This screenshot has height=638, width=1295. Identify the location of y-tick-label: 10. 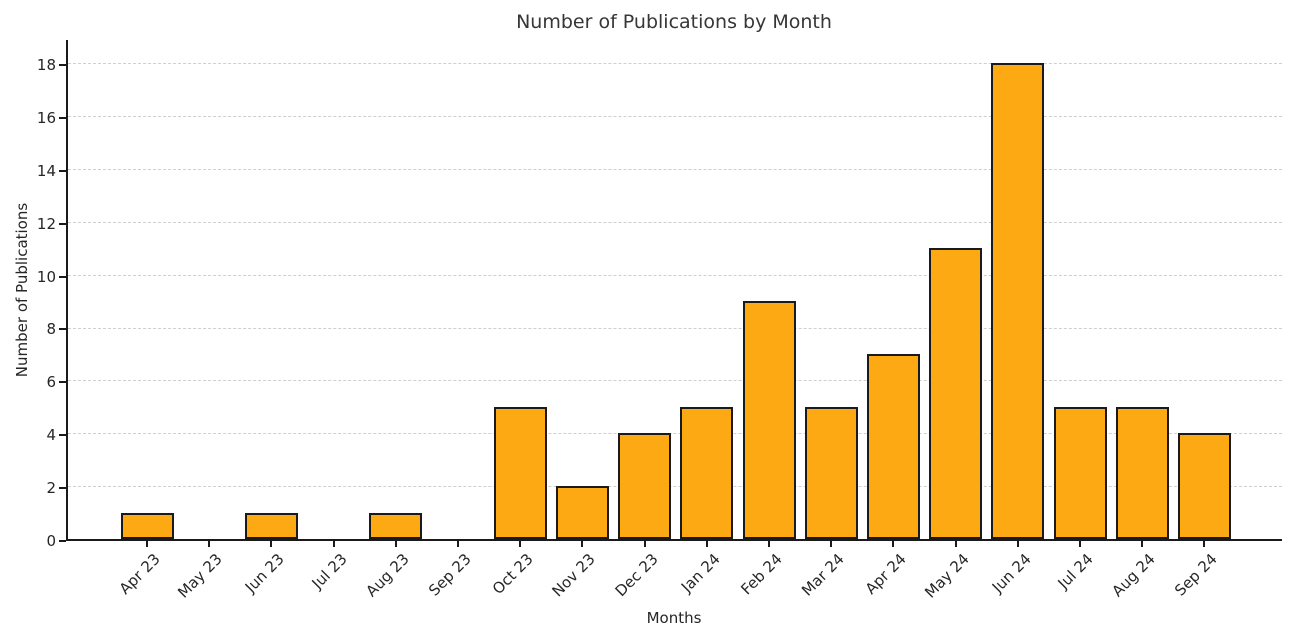
(46, 276).